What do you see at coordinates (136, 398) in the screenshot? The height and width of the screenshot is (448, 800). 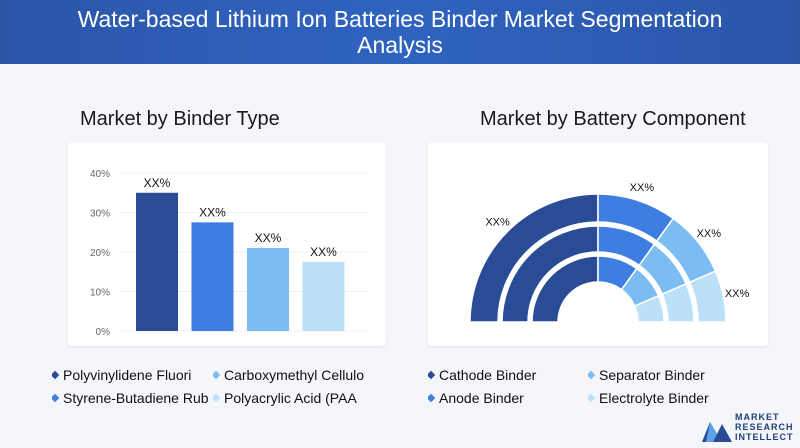 I see `legend-label: Styrene-Butadiene Rub` at bounding box center [136, 398].